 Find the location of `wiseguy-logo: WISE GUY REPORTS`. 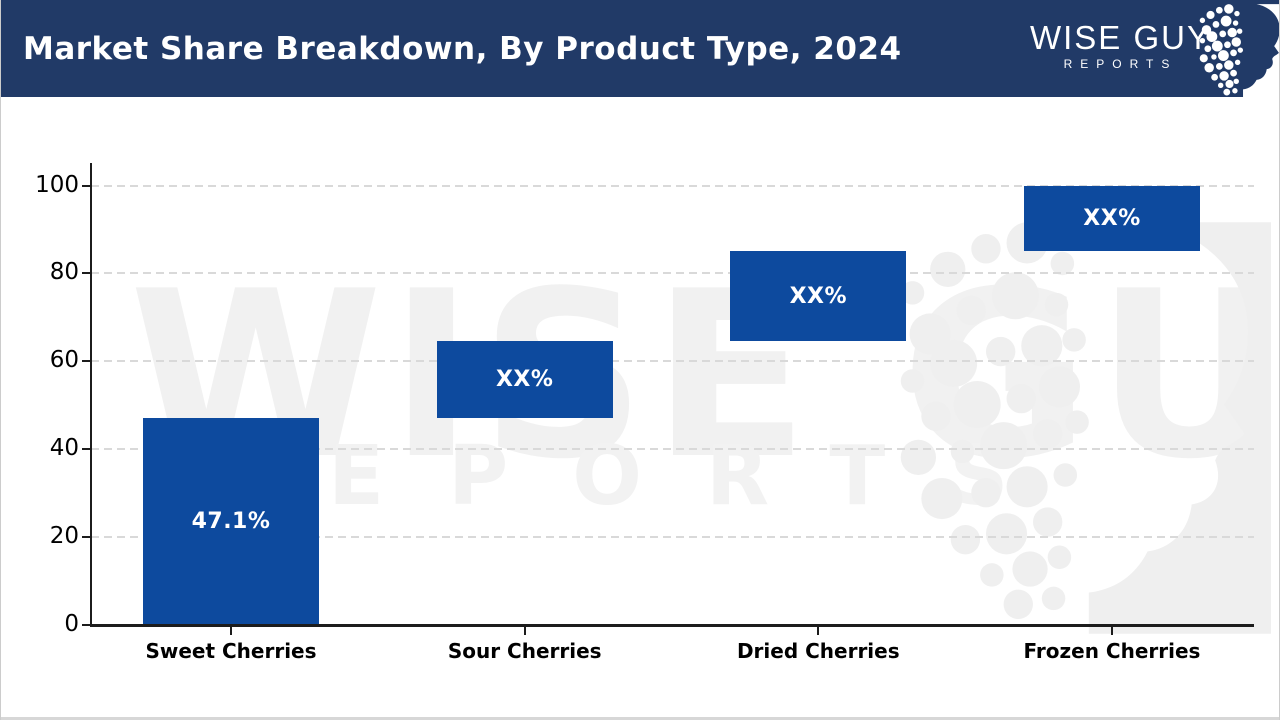

wiseguy-logo: WISE GUY REPORTS is located at coordinates (1150, 49).